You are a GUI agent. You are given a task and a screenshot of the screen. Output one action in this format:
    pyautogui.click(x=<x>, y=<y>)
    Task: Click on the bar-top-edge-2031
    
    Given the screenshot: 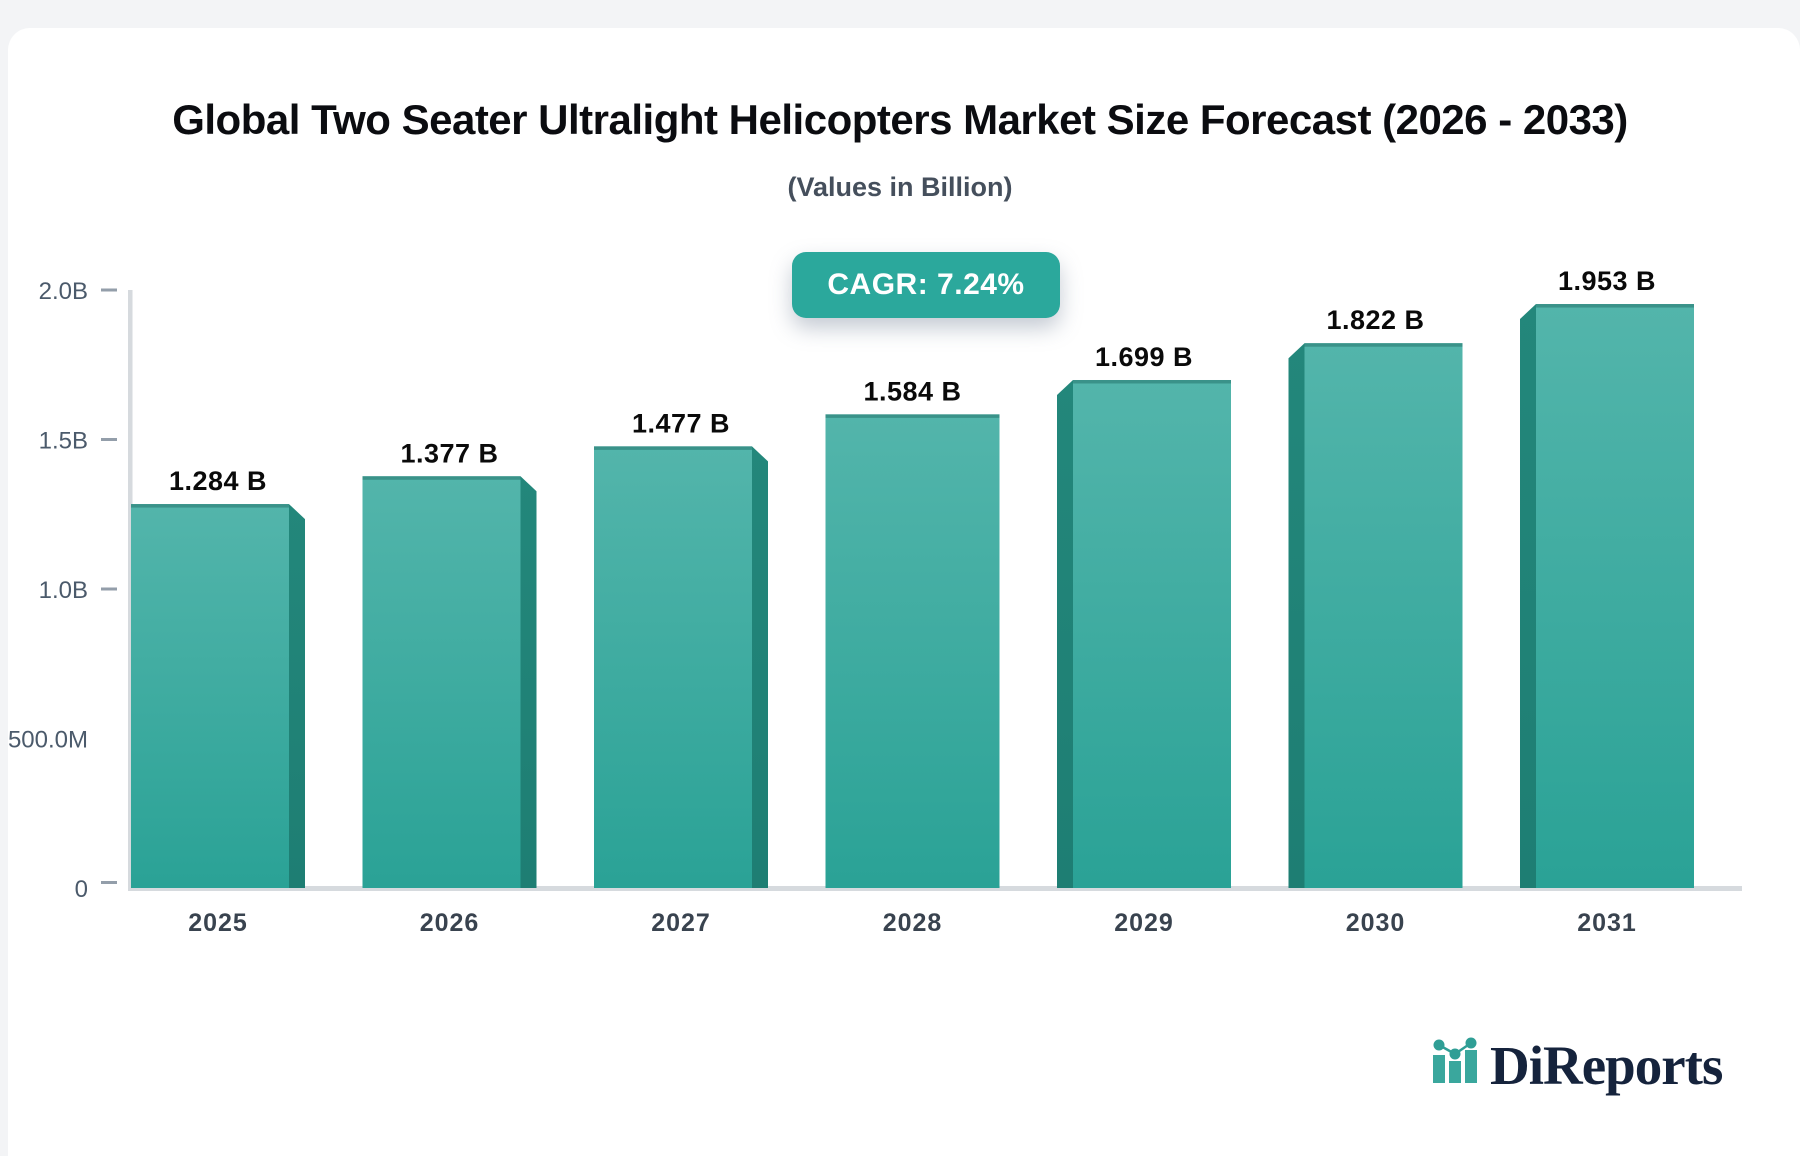 What is the action you would take?
    pyautogui.click(x=1615, y=306)
    